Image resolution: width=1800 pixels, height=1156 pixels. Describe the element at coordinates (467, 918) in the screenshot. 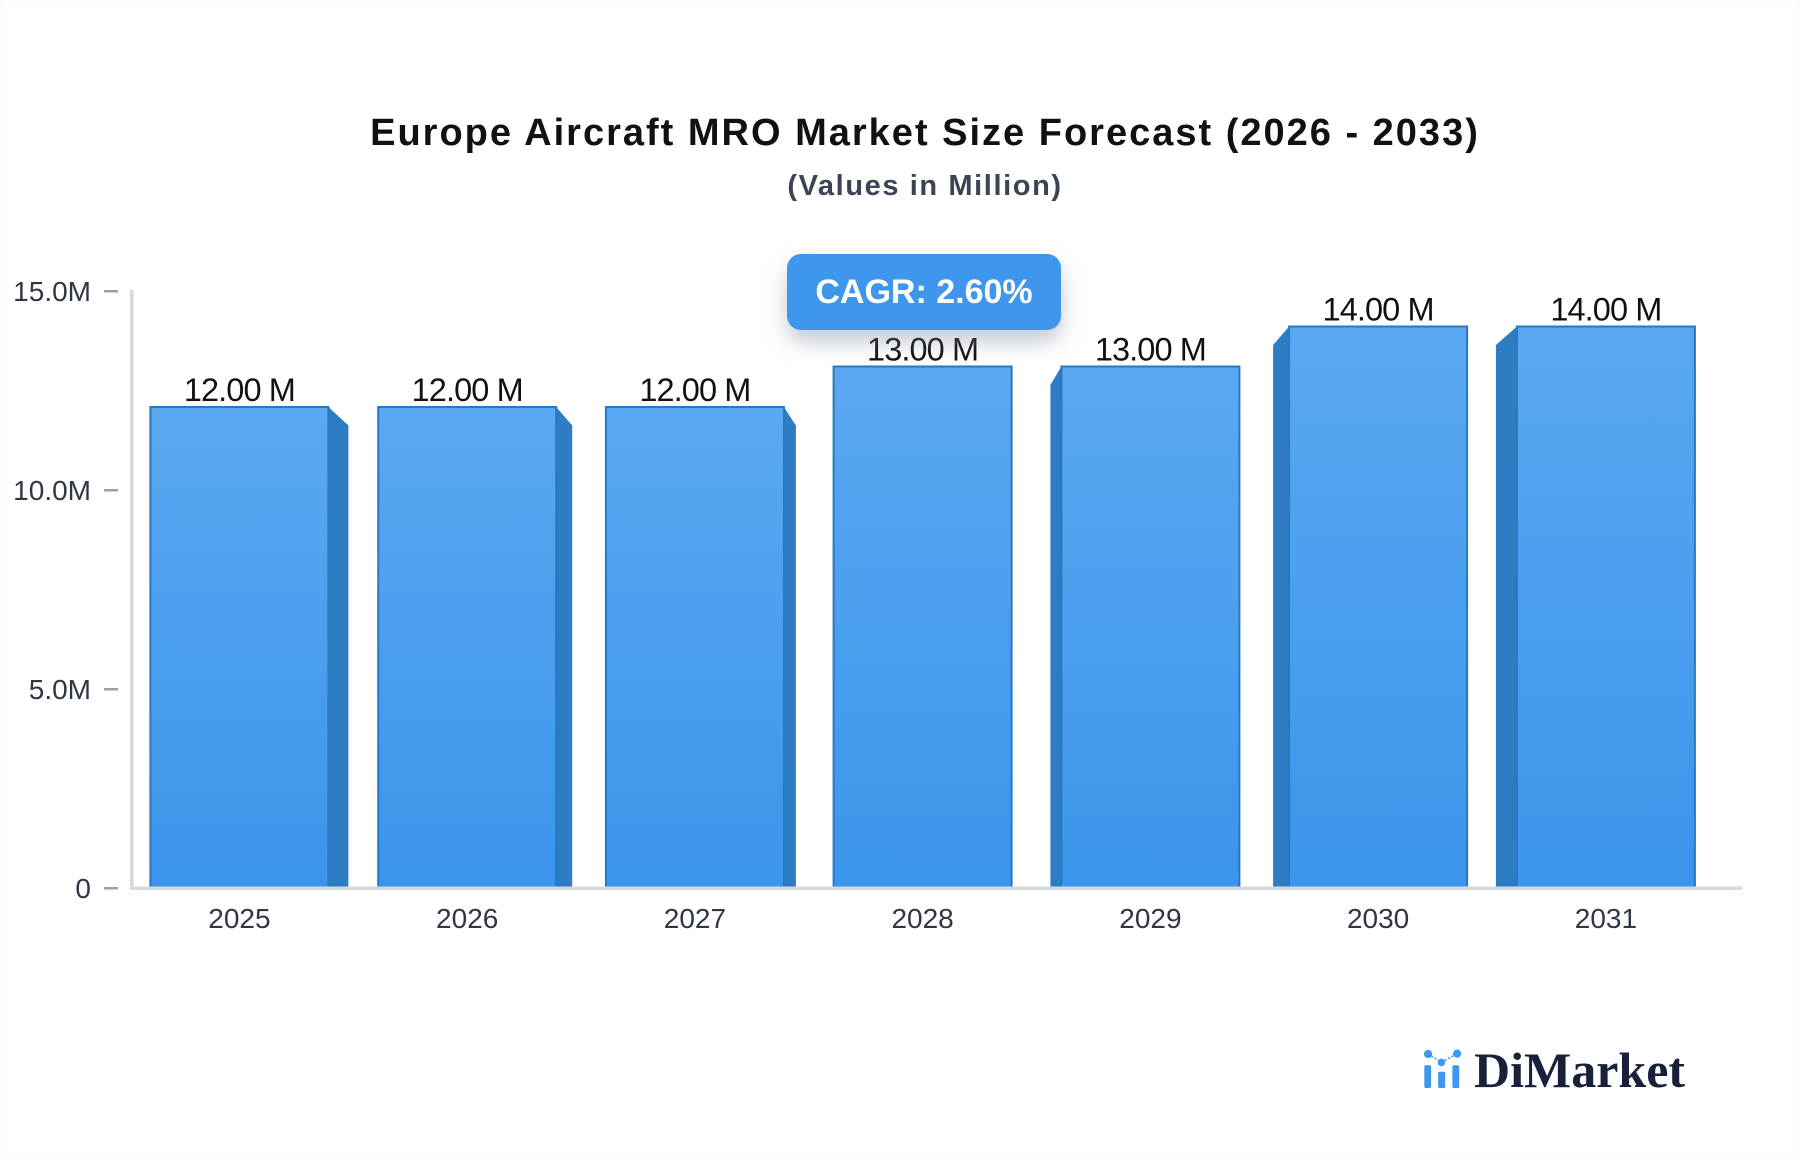

I see `svg-text: 2026` at that location.